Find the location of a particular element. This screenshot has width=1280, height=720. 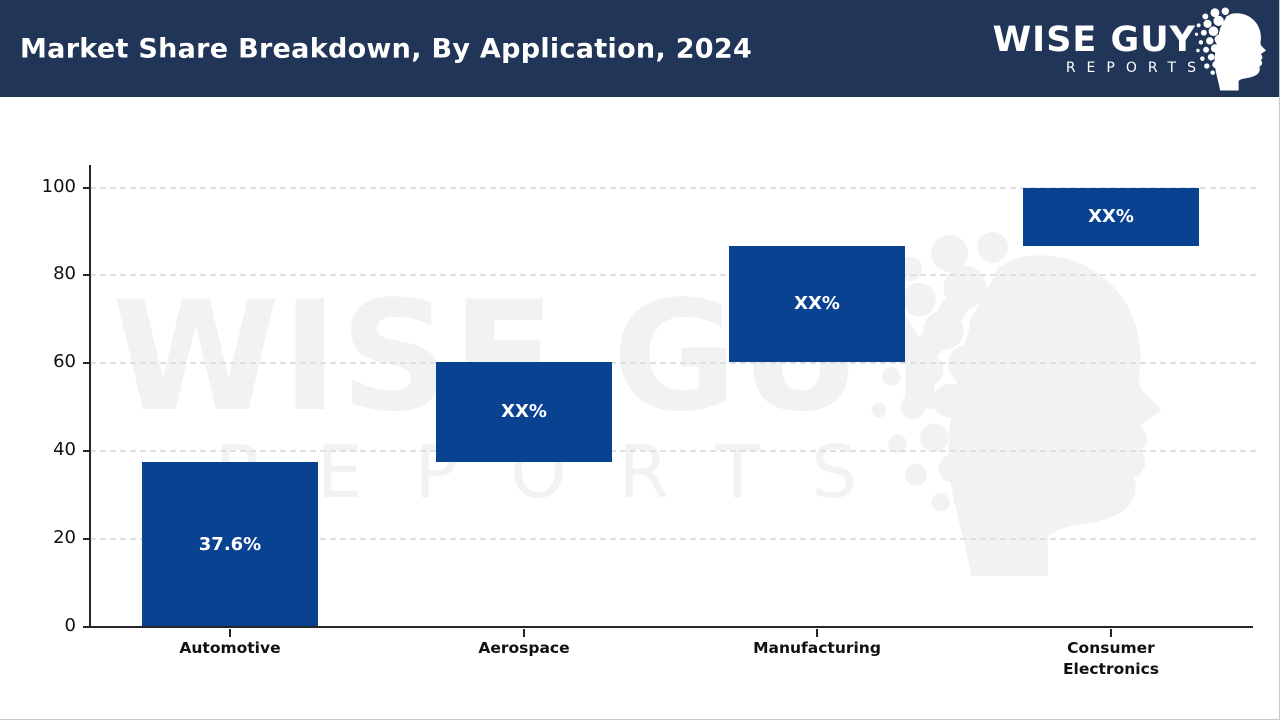

bar-automotive: 37.6% is located at coordinates (230, 544).